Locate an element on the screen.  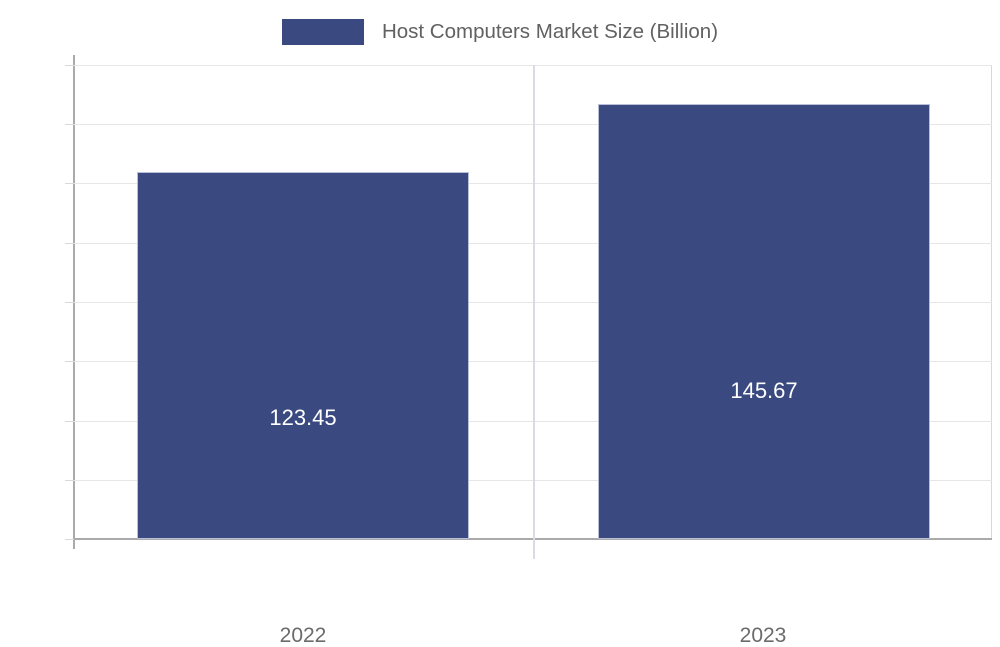
legend-item-host-computers-market-size: Host Computers Market Size (Billion) is located at coordinates (500, 32).